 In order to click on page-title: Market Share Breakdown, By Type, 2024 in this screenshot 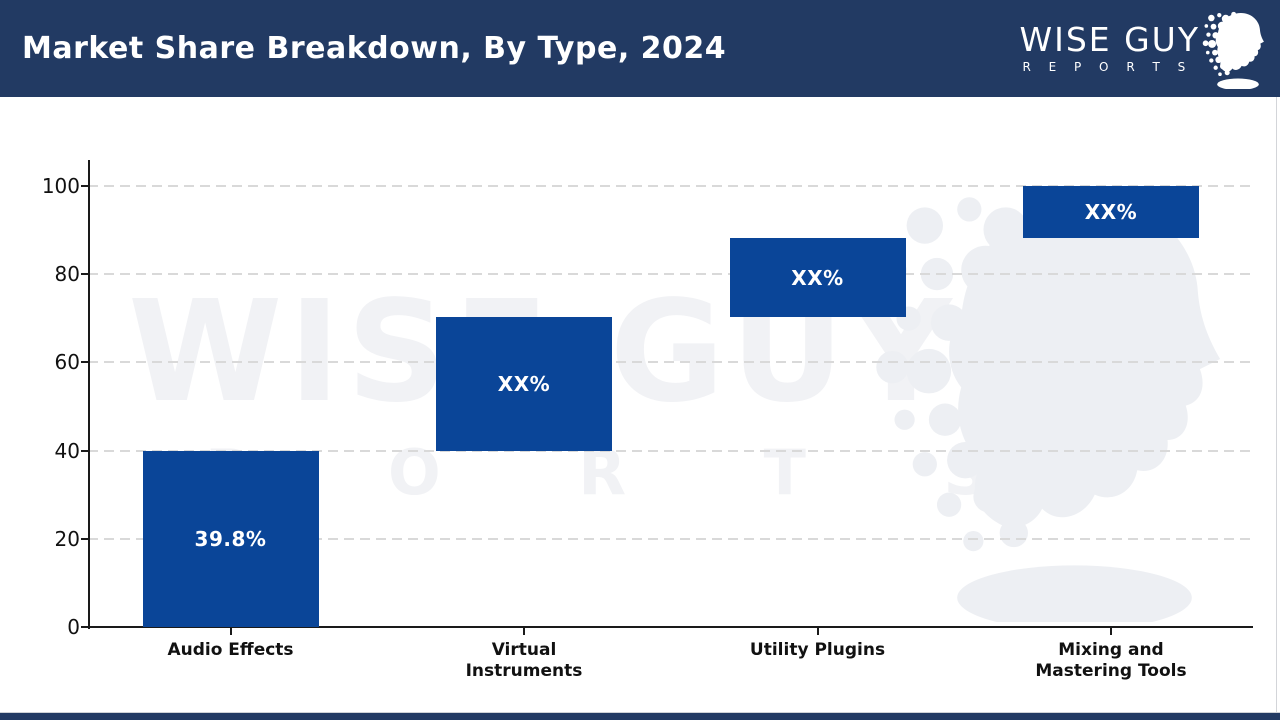, I will do `click(374, 48)`.